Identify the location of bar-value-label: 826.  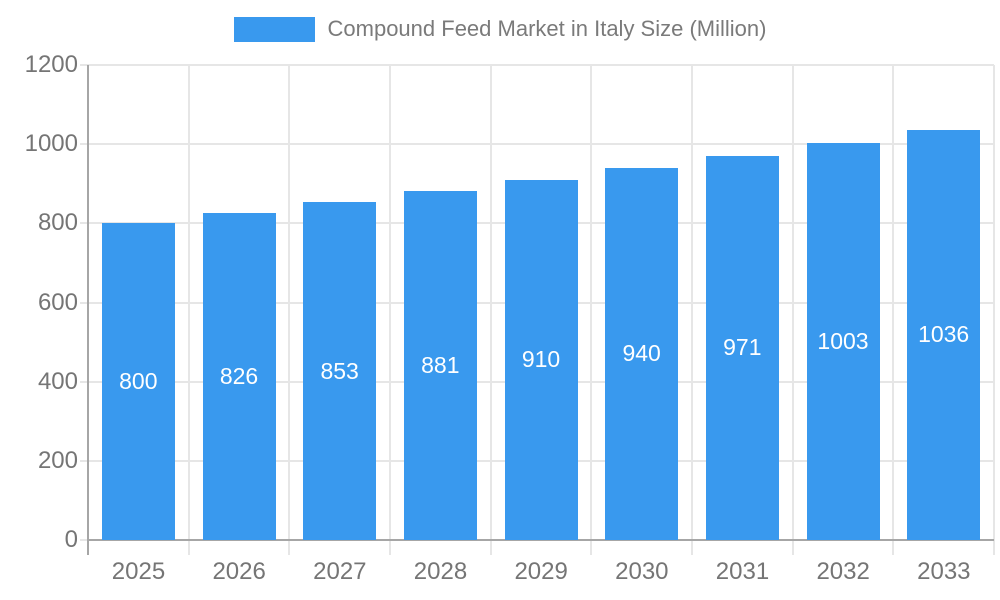
(239, 376).